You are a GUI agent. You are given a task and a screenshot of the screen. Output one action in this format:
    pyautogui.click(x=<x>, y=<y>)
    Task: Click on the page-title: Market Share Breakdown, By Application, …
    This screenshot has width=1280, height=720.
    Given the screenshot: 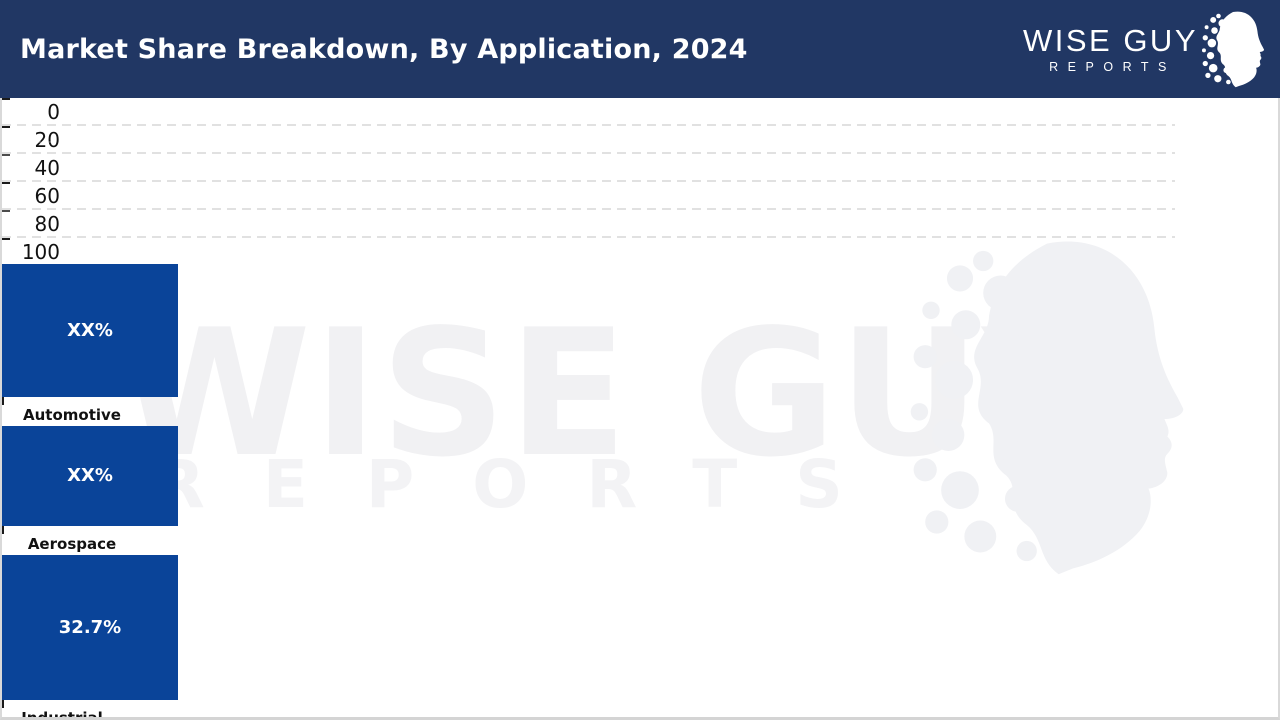 What is the action you would take?
    pyautogui.click(x=384, y=49)
    